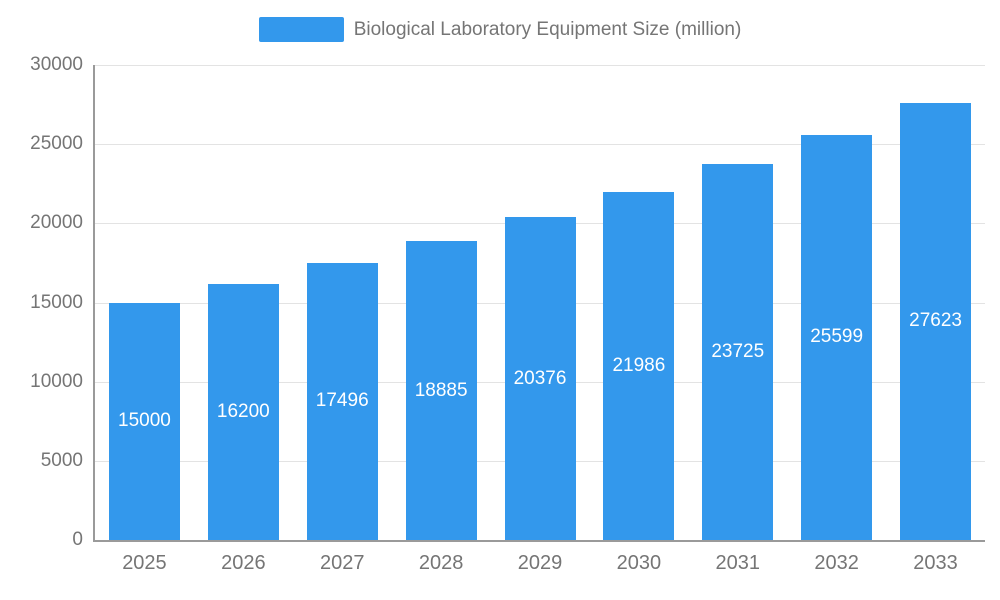 The height and width of the screenshot is (600, 1000). I want to click on x-axis-tick-label: 2025, so click(144, 563).